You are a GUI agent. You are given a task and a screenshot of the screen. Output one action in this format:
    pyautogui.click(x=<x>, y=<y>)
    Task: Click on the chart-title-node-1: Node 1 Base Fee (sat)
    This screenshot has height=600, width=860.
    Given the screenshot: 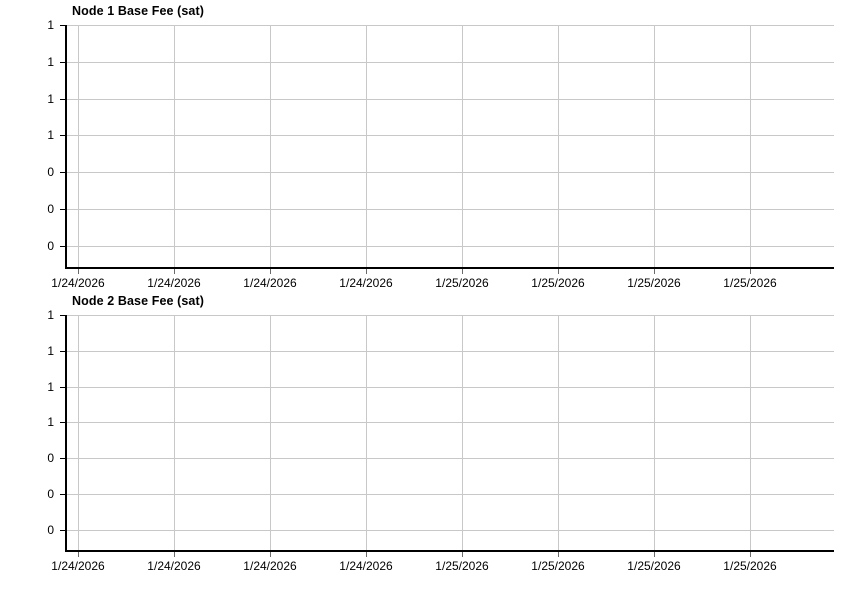 What is the action you would take?
    pyautogui.click(x=138, y=11)
    